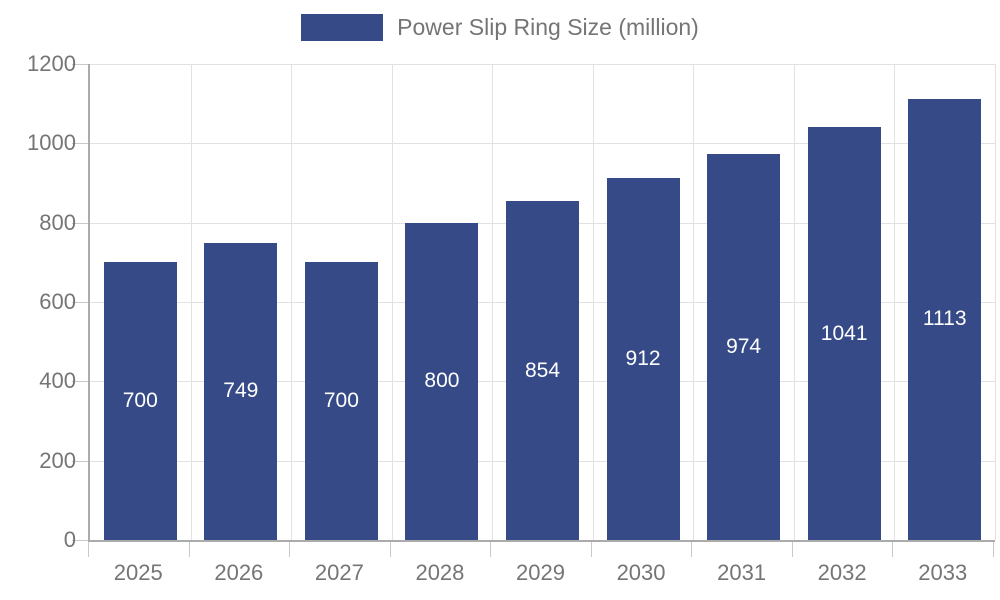  I want to click on bar-2029: 854, so click(542, 370).